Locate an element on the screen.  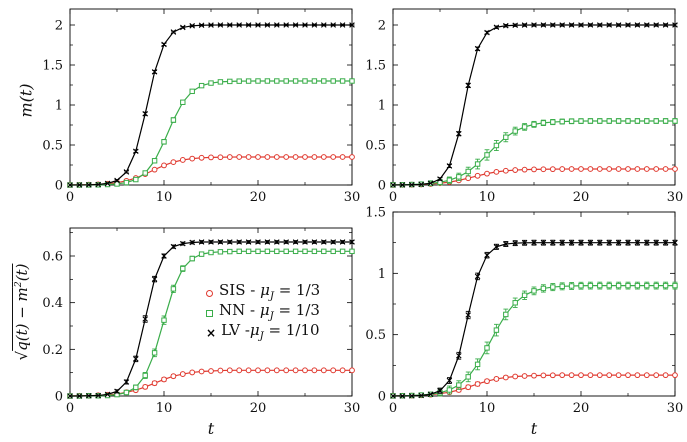
legend-label-nn: NN - μJ = 1/3 is located at coordinates (269, 311).